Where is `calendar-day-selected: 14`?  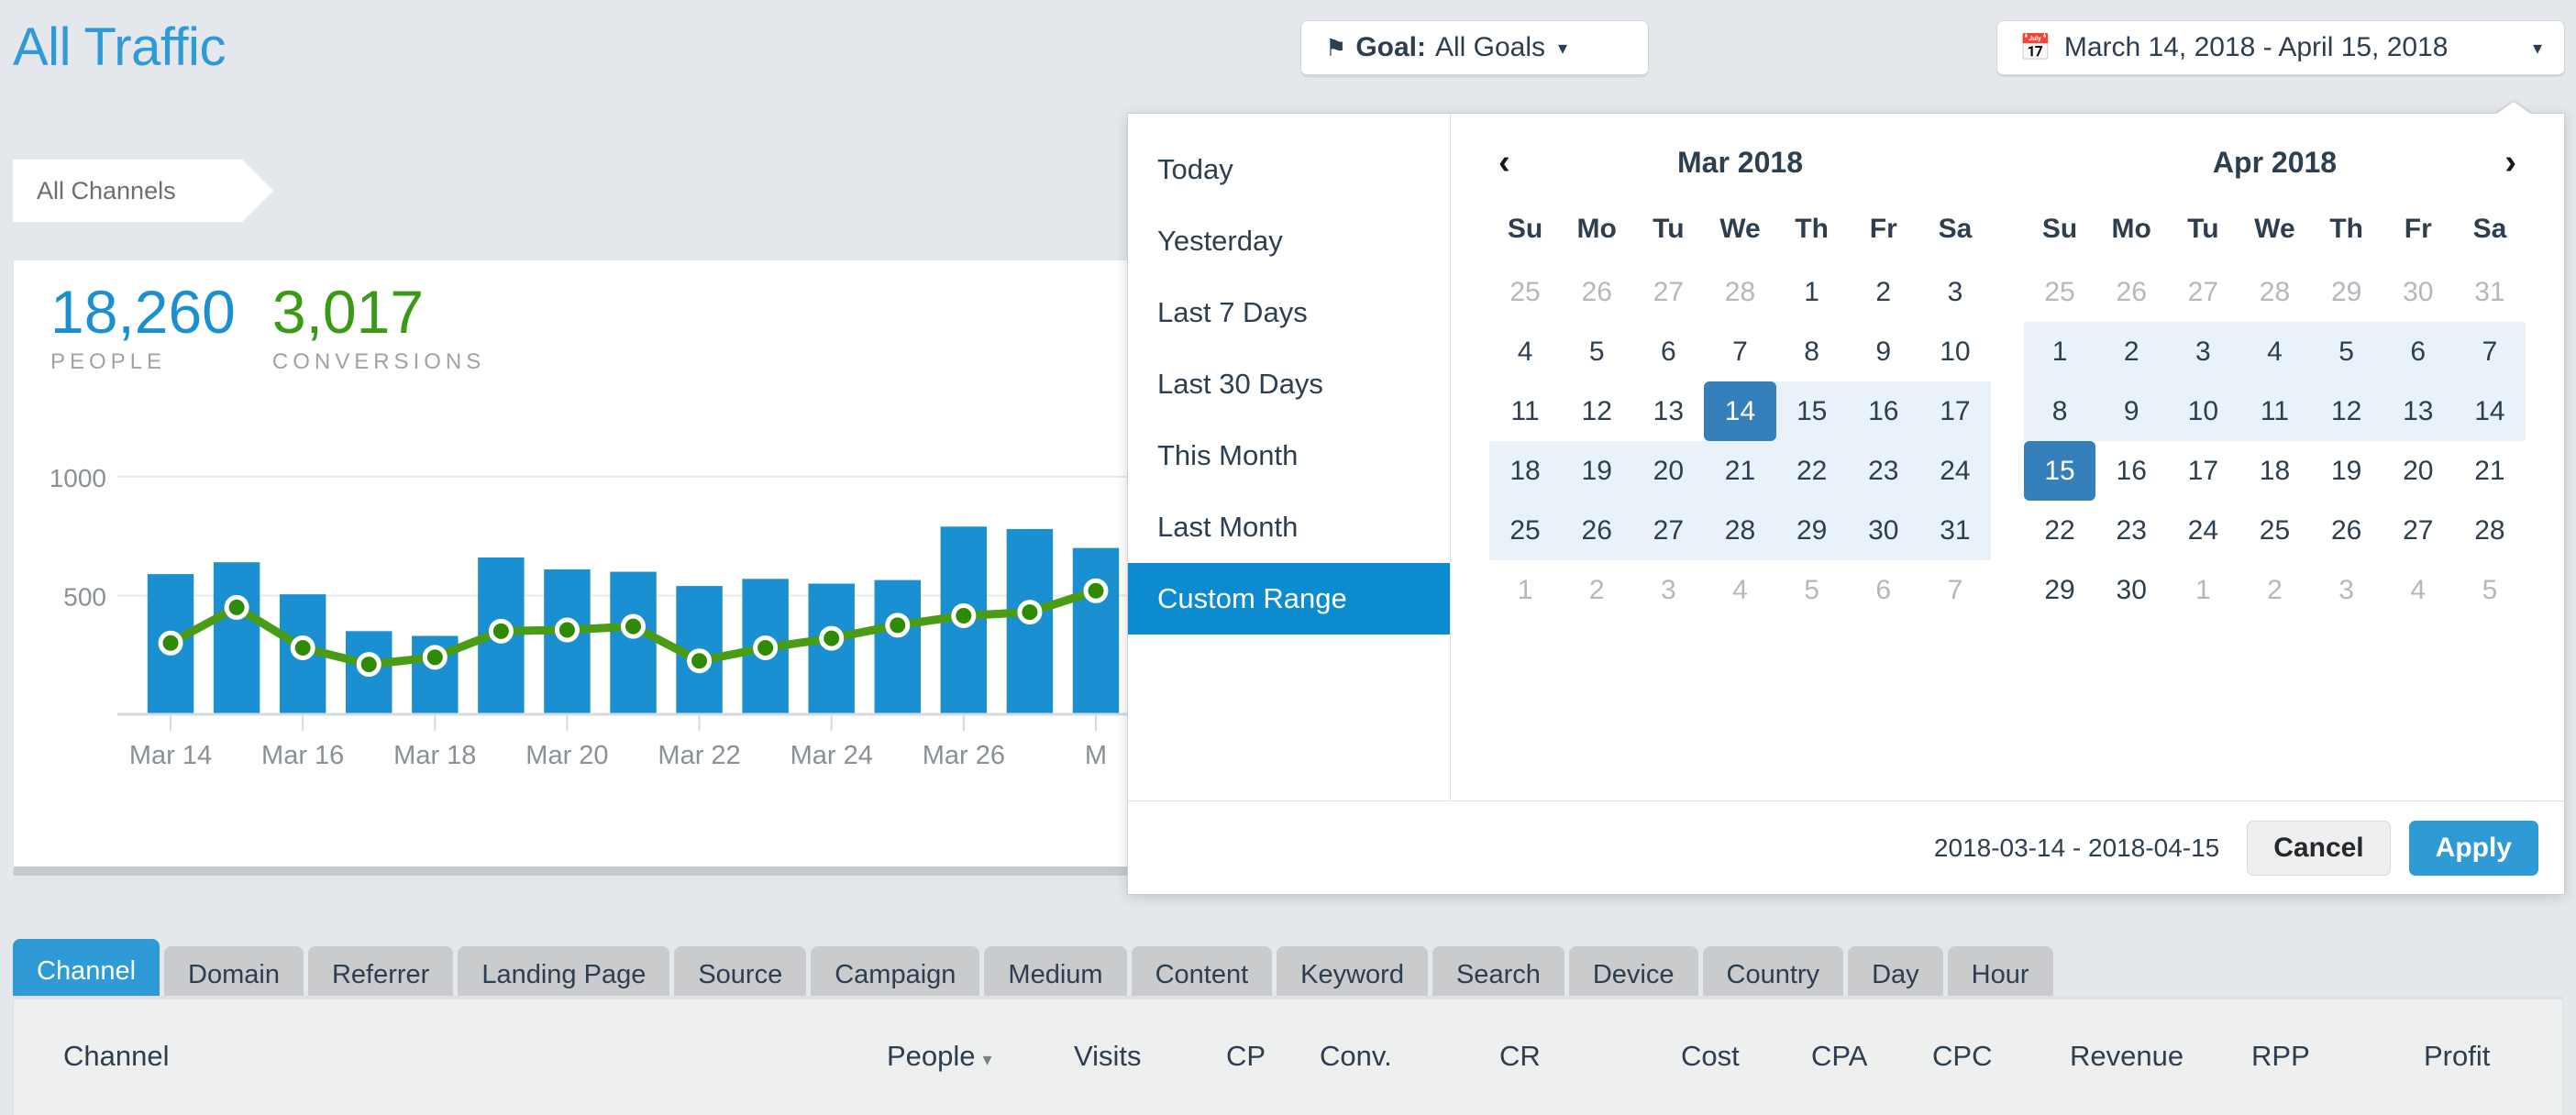
calendar-day-selected: 14 is located at coordinates (1740, 411).